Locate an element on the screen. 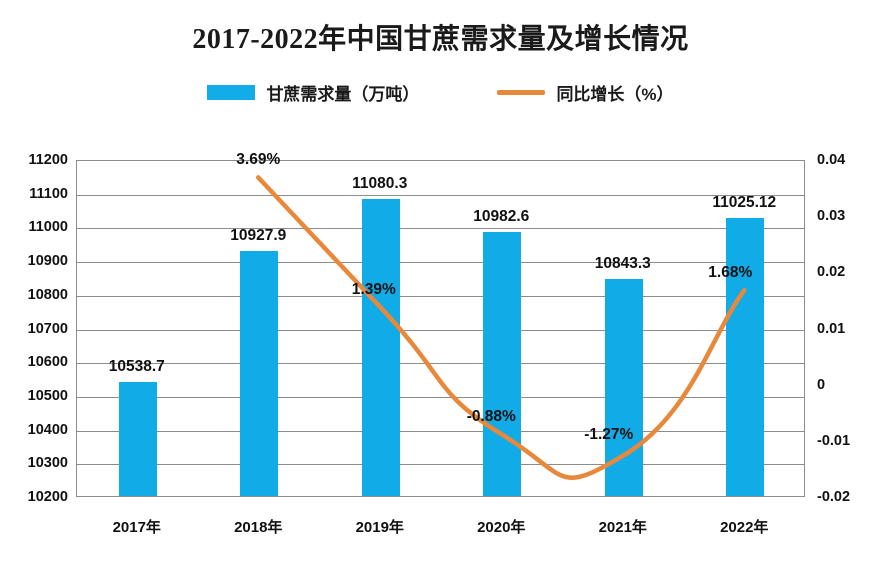  y-axis-right-tick: 0 is located at coordinates (821, 384).